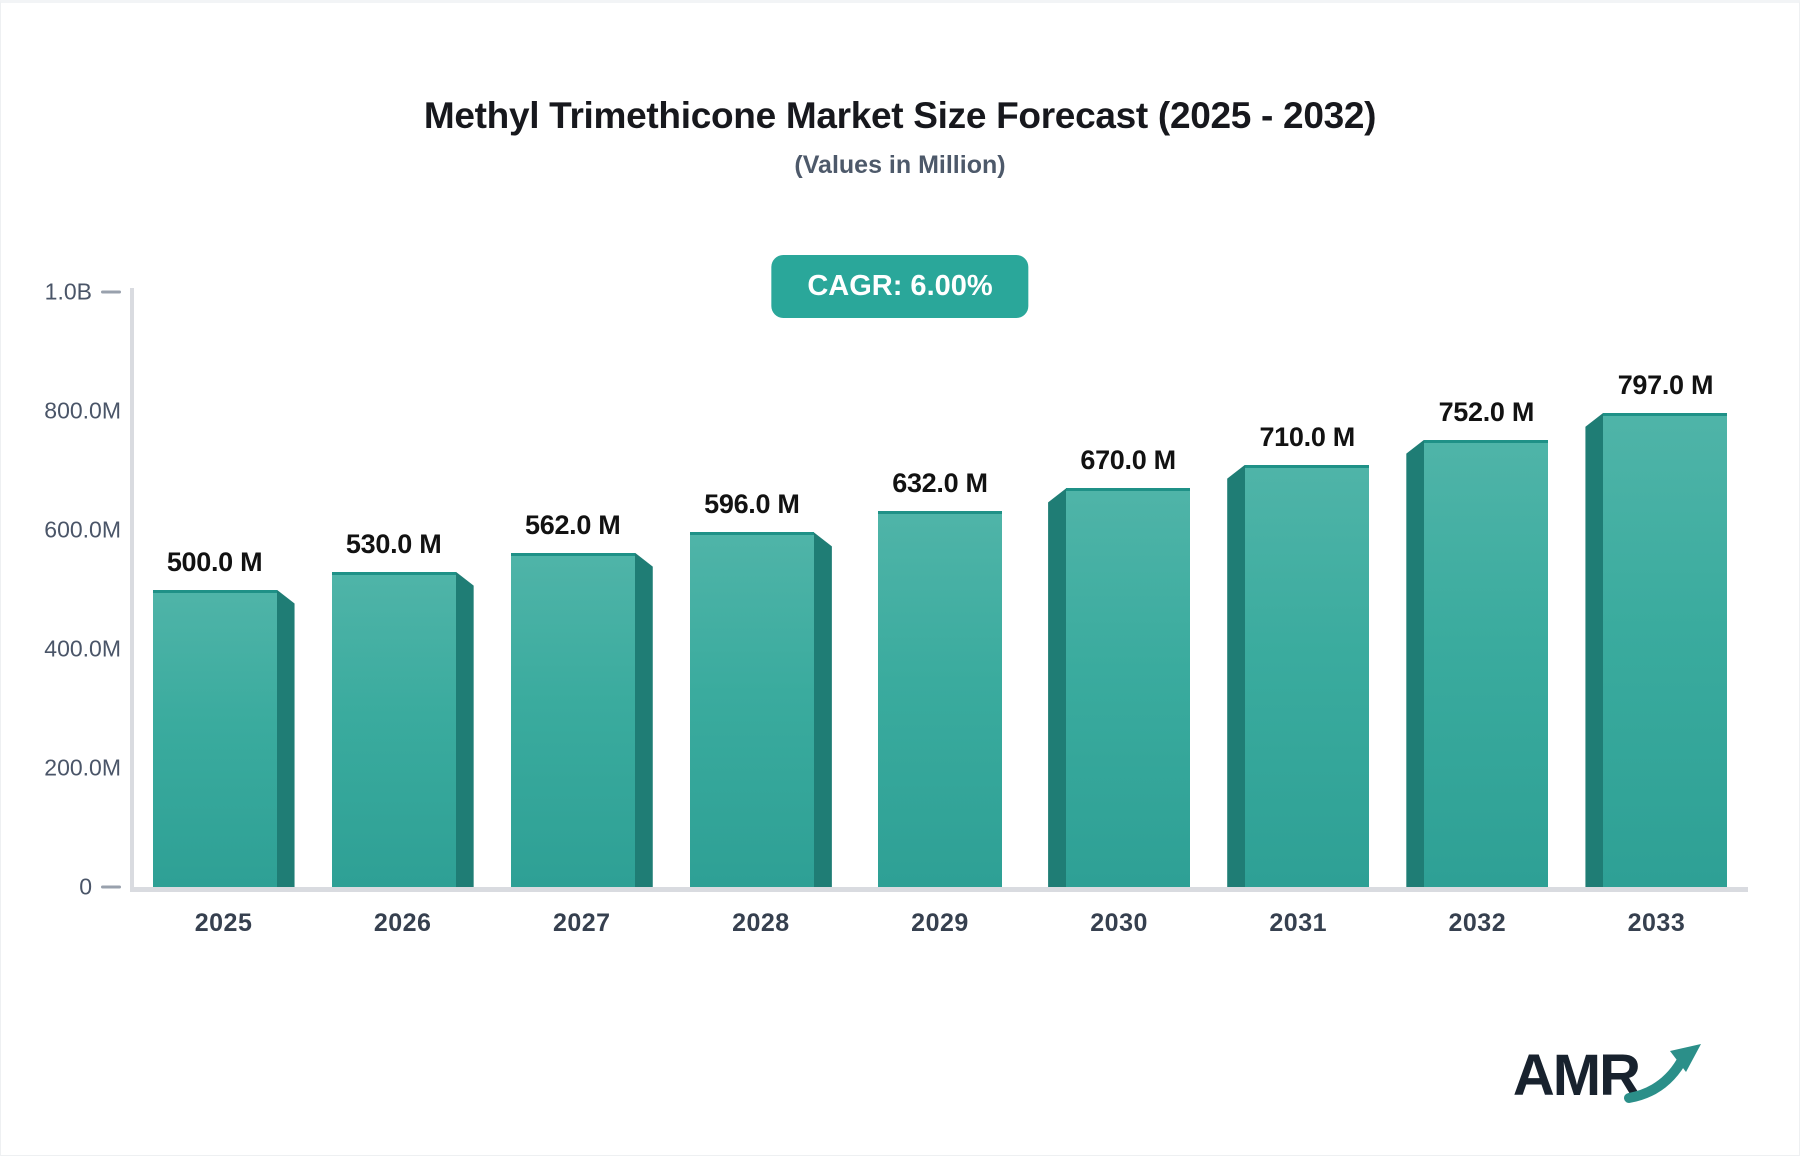 This screenshot has height=1156, width=1800. What do you see at coordinates (1665, 384) in the screenshot?
I see `bar-value-label: 797.0 M` at bounding box center [1665, 384].